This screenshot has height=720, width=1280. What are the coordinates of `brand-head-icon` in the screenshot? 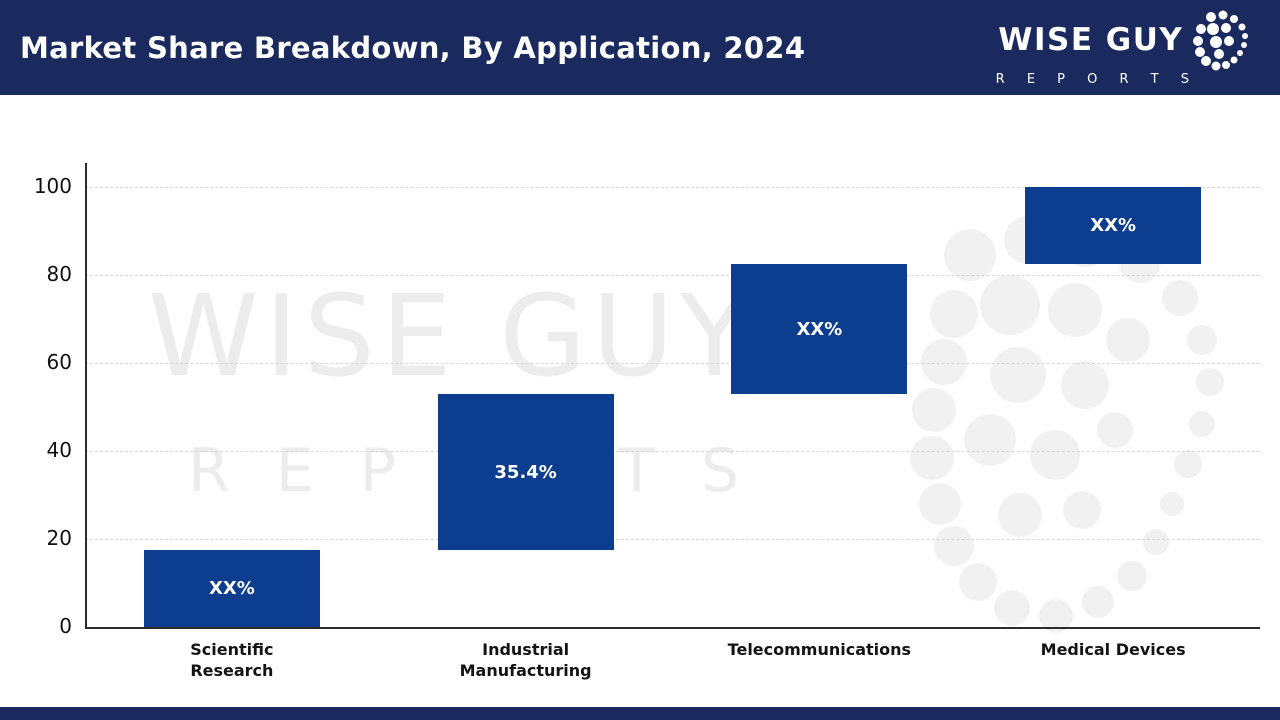 It's located at (1221, 40).